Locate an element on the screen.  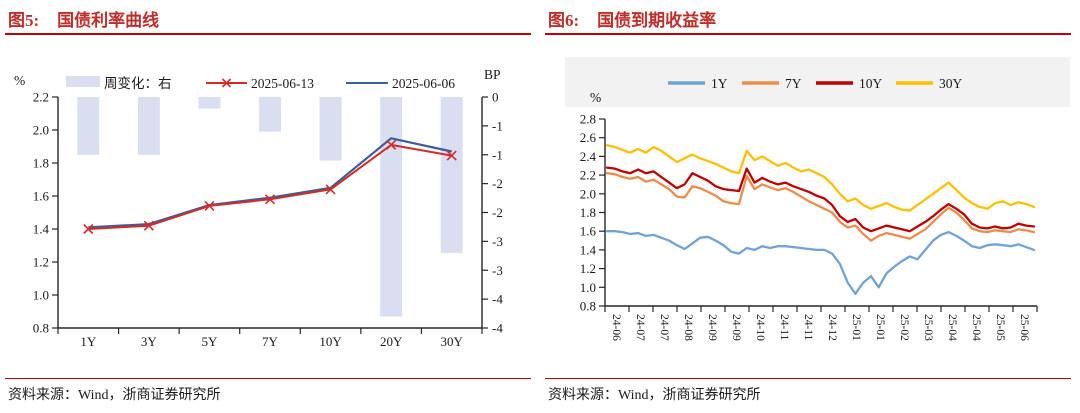
left-axis-unit-label: % is located at coordinates (19, 80).